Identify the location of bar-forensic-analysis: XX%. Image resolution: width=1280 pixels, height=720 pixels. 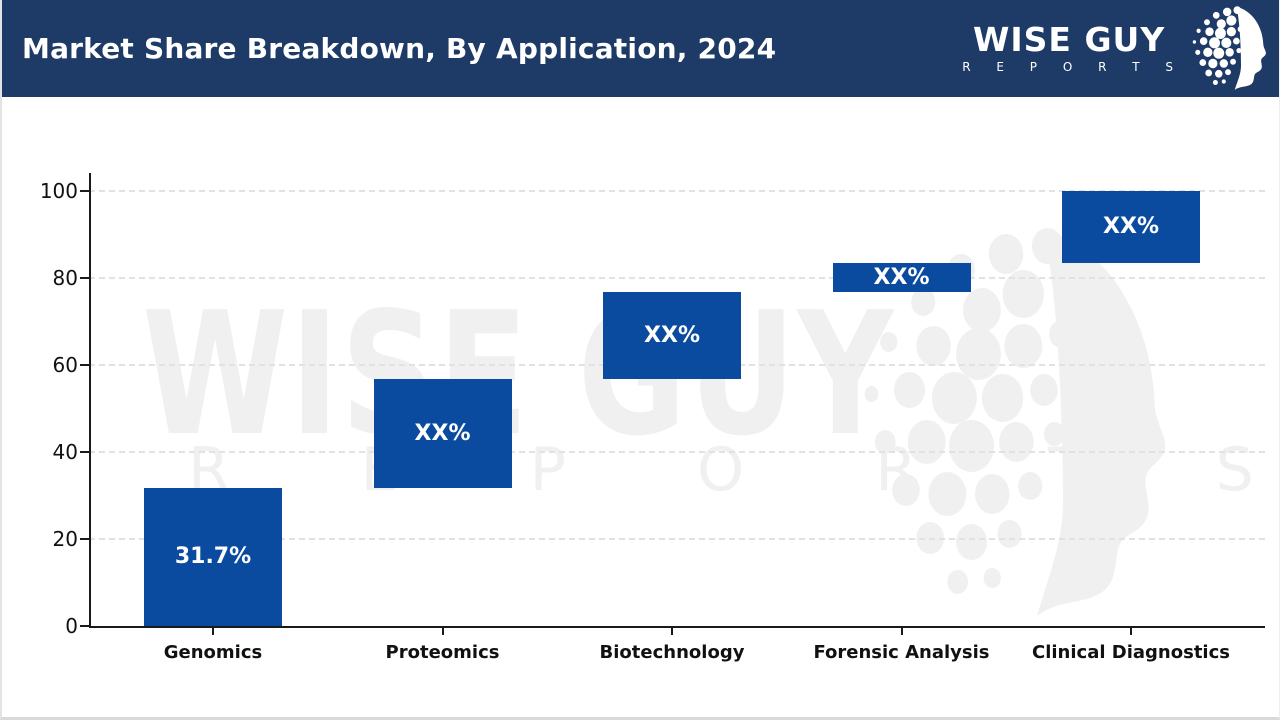
(901, 277).